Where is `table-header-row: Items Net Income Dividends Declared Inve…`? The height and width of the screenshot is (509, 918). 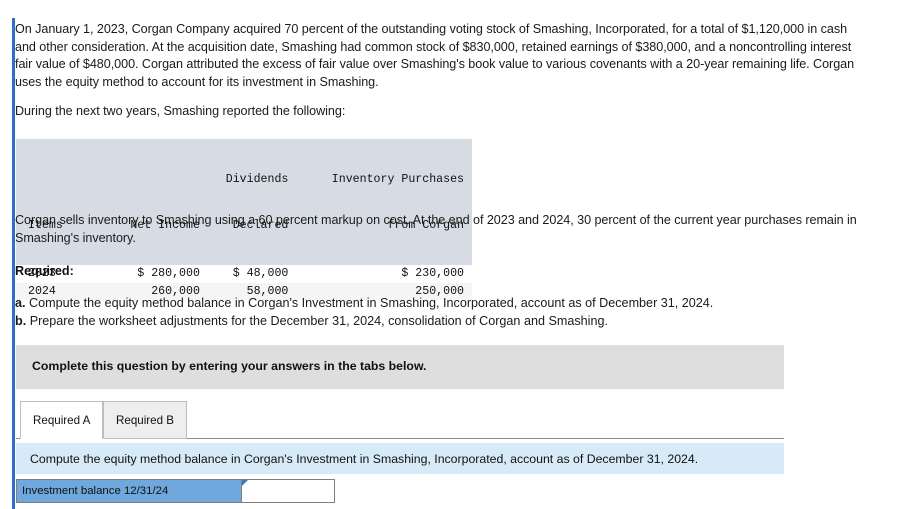 table-header-row: Items Net Income Dividends Declared Inve… is located at coordinates (244, 202).